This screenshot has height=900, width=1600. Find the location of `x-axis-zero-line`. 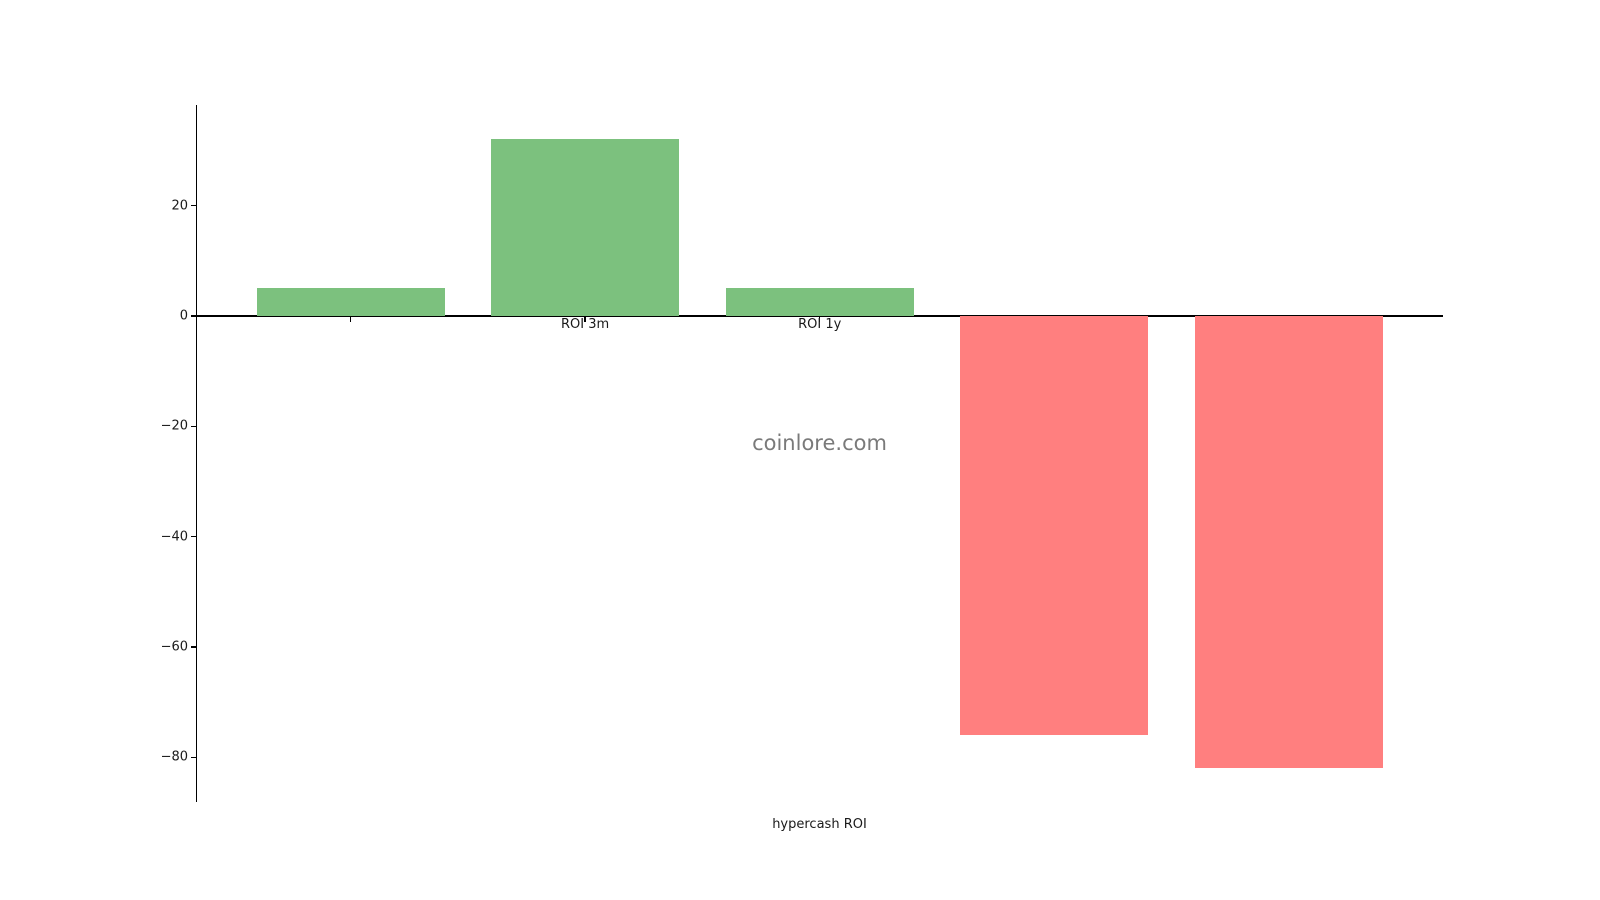

x-axis-zero-line is located at coordinates (819, 316).